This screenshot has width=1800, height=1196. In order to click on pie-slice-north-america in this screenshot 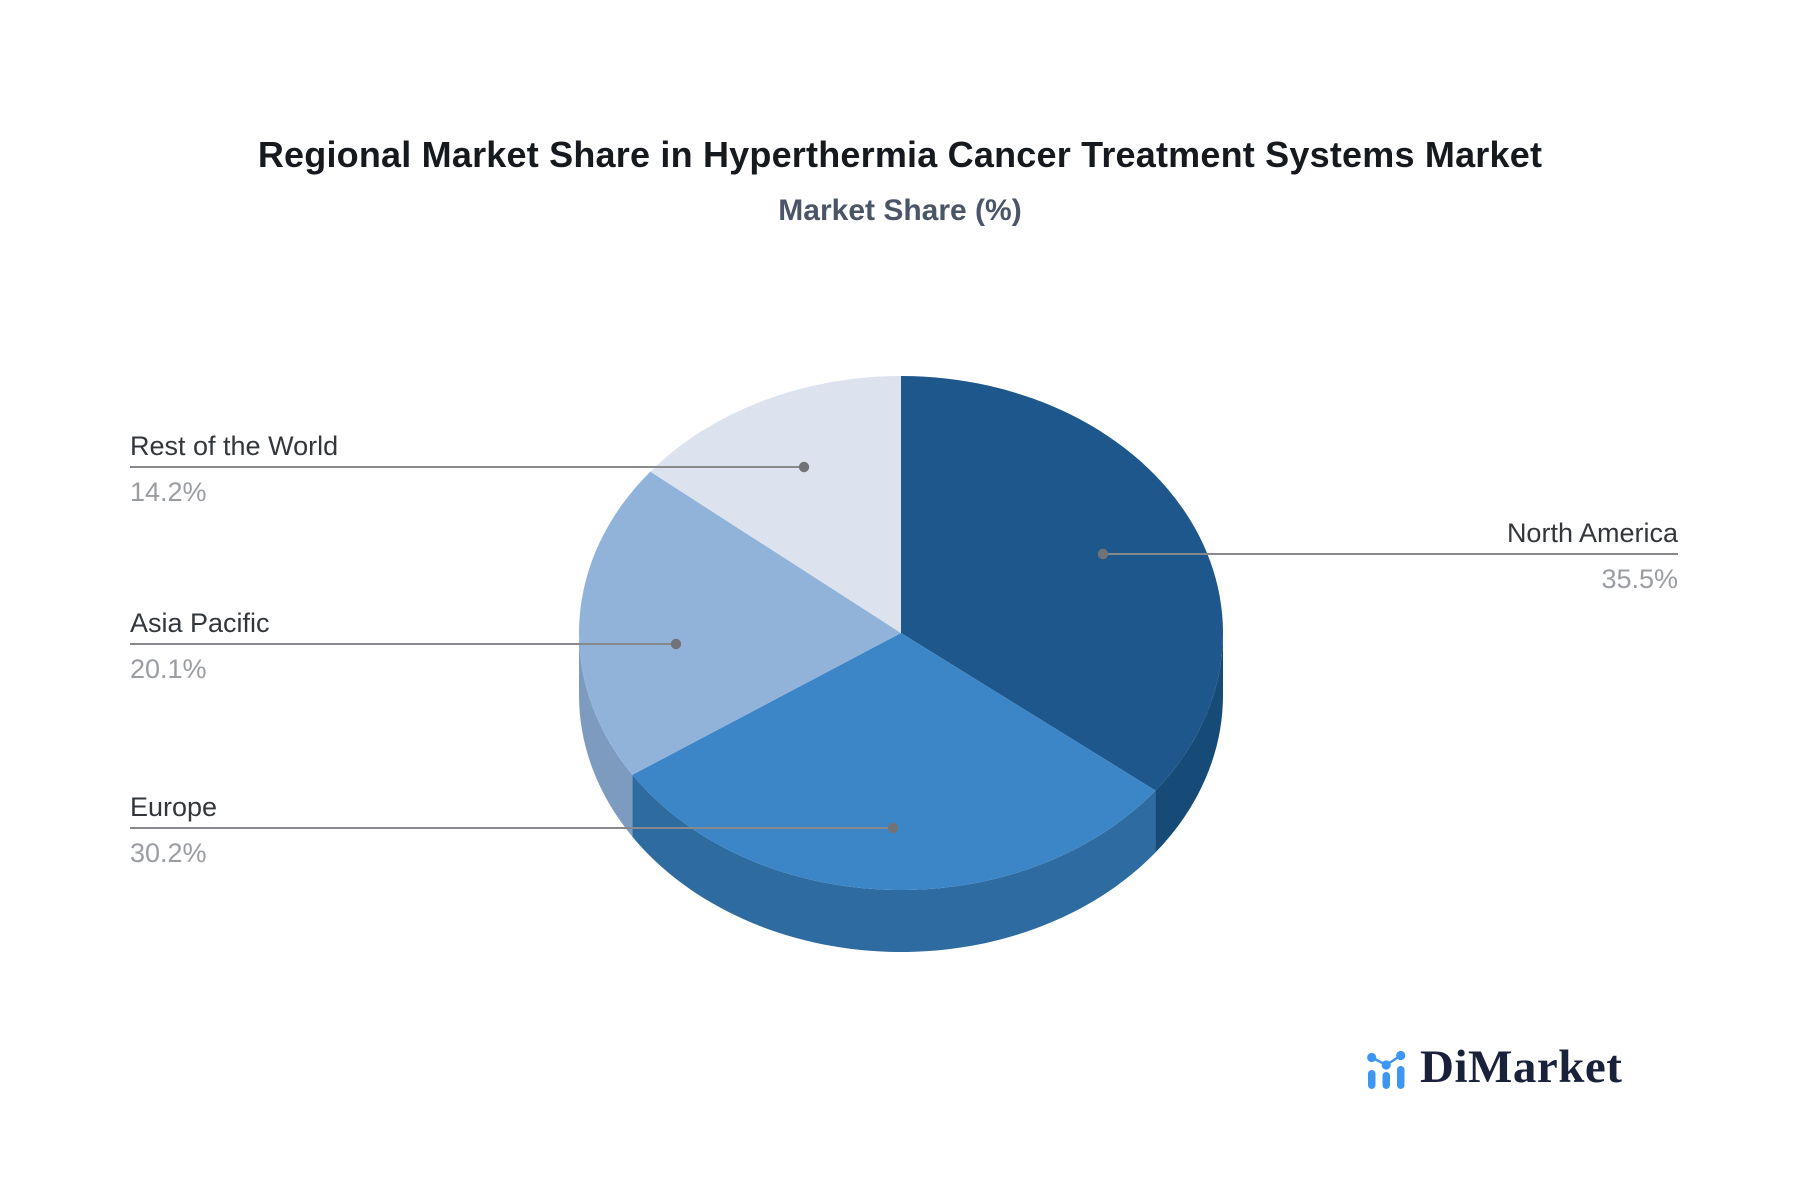, I will do `click(1062, 583)`.